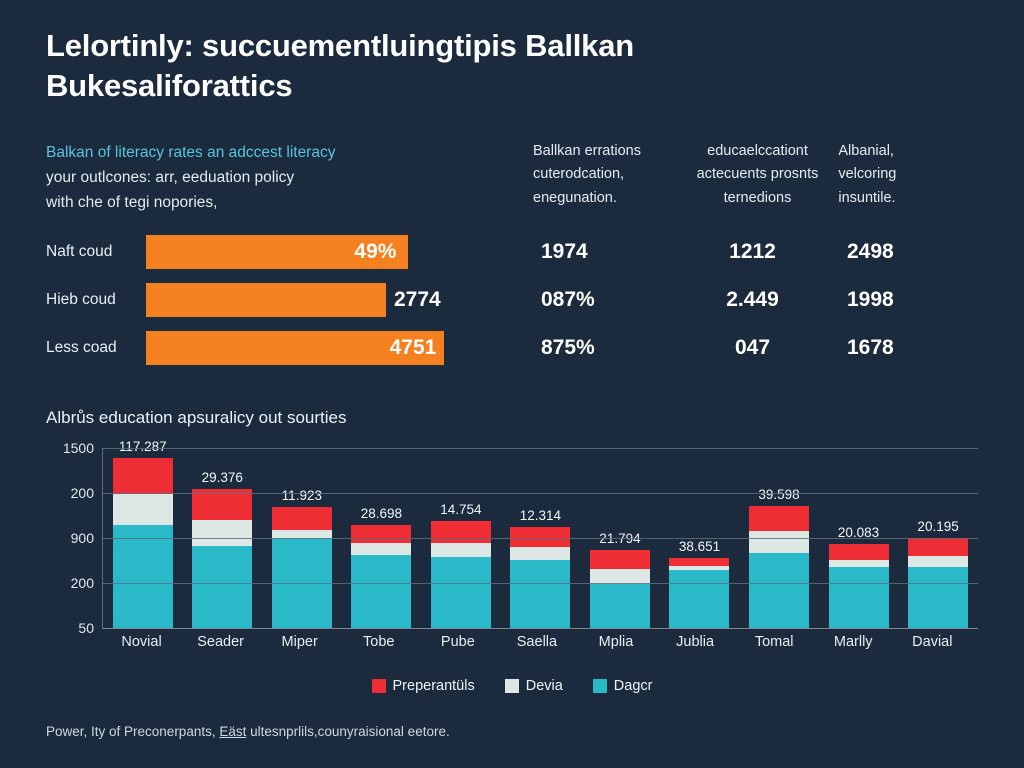  What do you see at coordinates (169, 85) in the screenshot?
I see `page-title-line-2: Bukesaliforattics` at bounding box center [169, 85].